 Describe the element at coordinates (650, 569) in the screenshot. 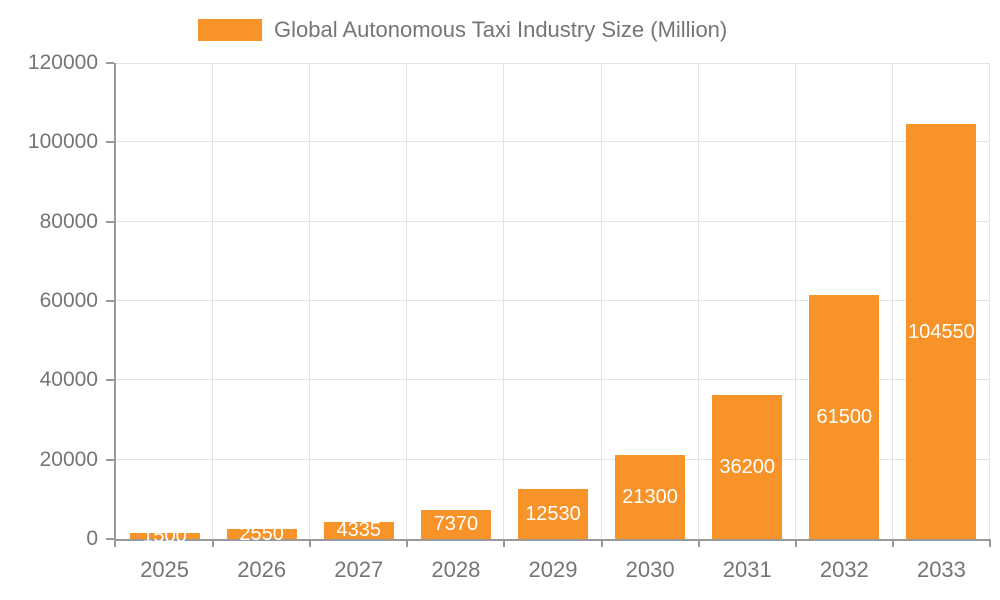

I see `x-axis-tick-label: 2030` at that location.